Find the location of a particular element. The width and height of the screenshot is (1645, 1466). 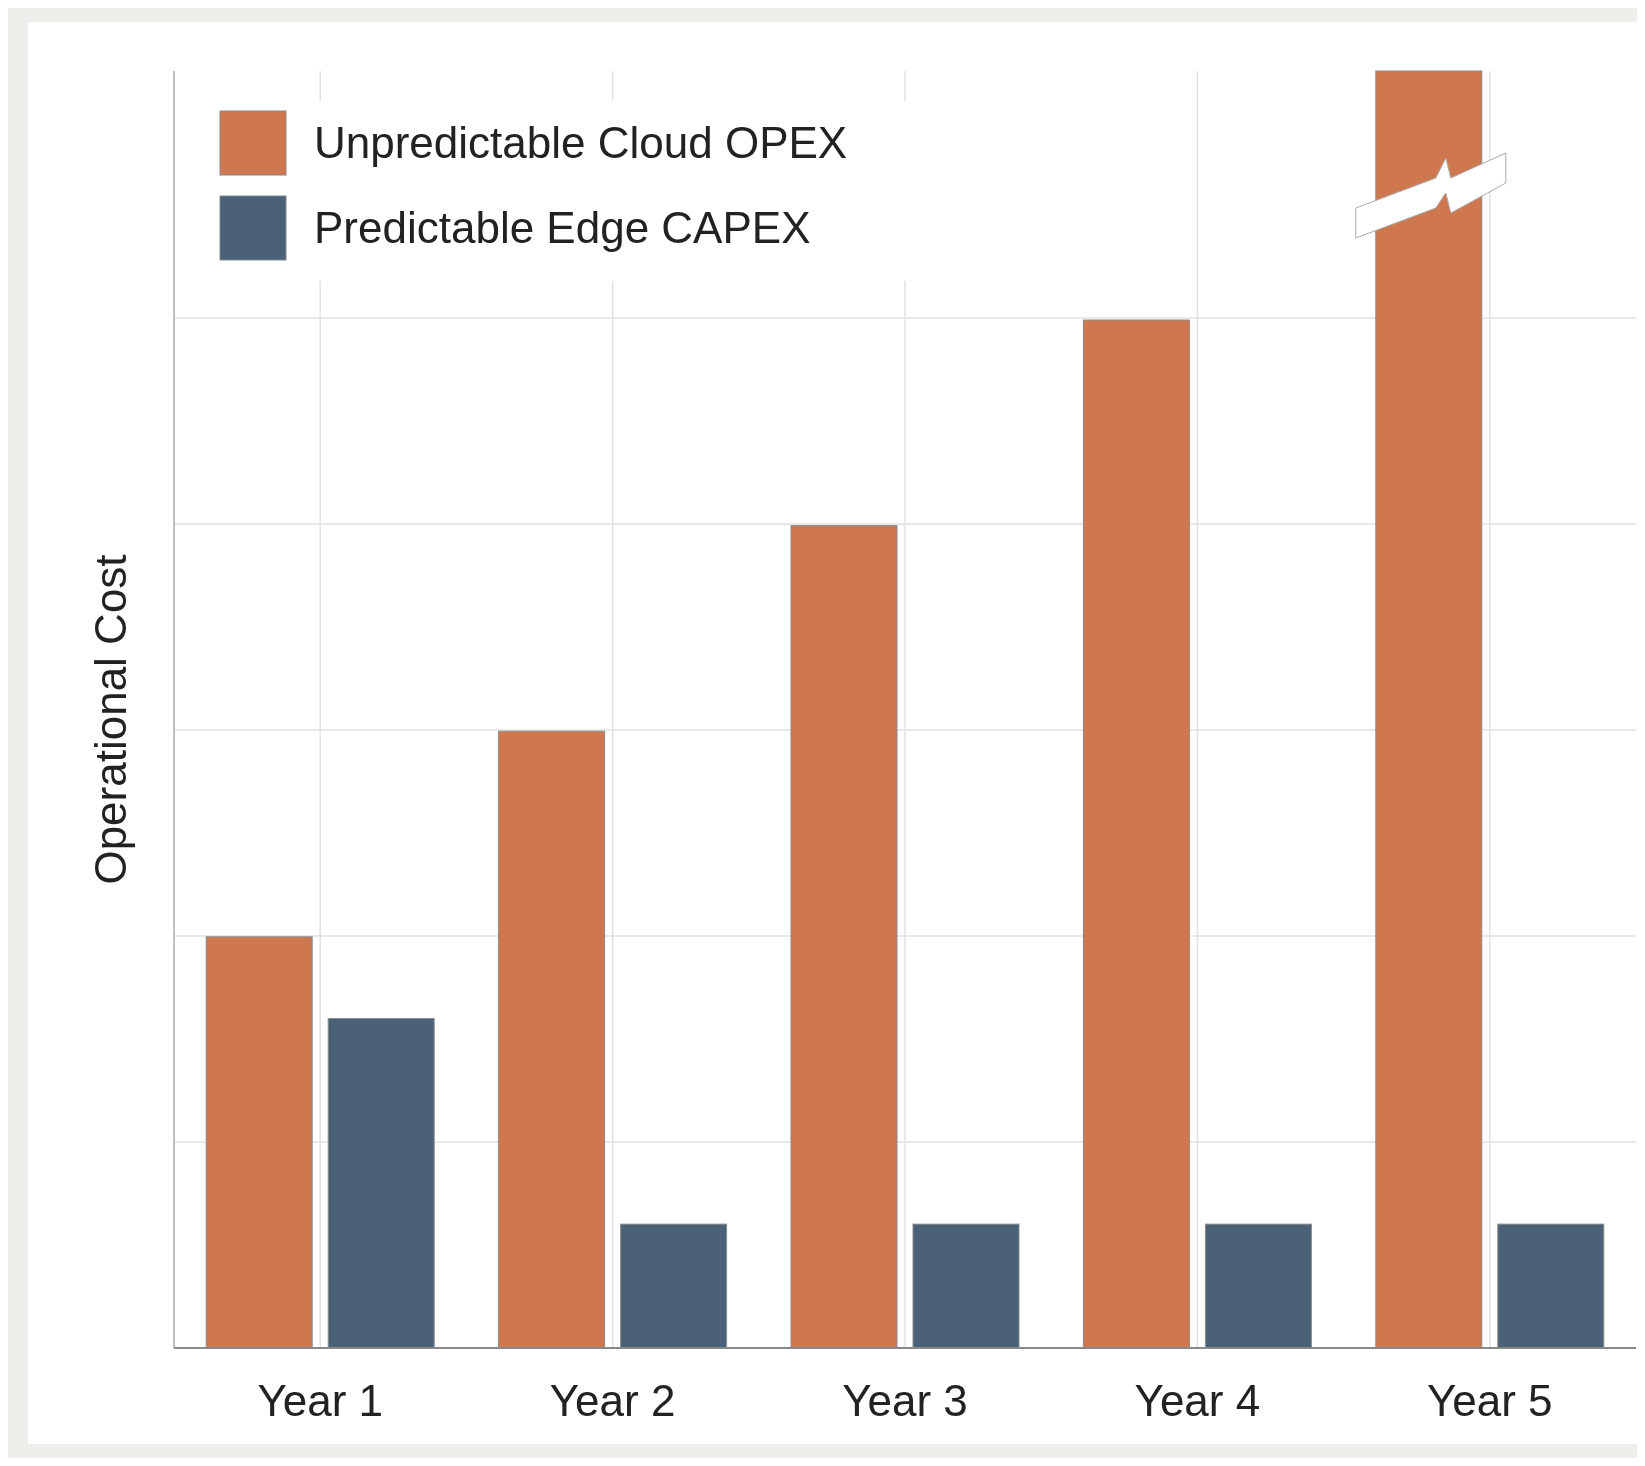

x-tick-label: Year 5 is located at coordinates (1490, 1400).